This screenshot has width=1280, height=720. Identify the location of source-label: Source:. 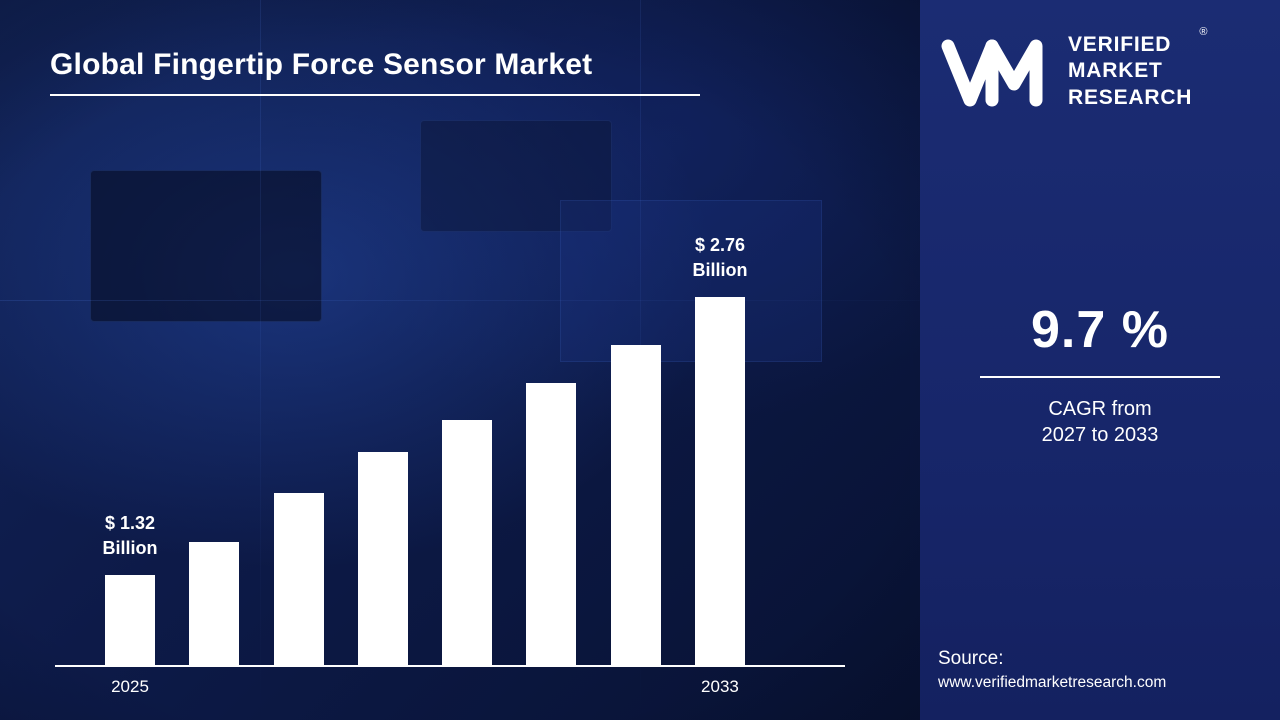
(971, 658).